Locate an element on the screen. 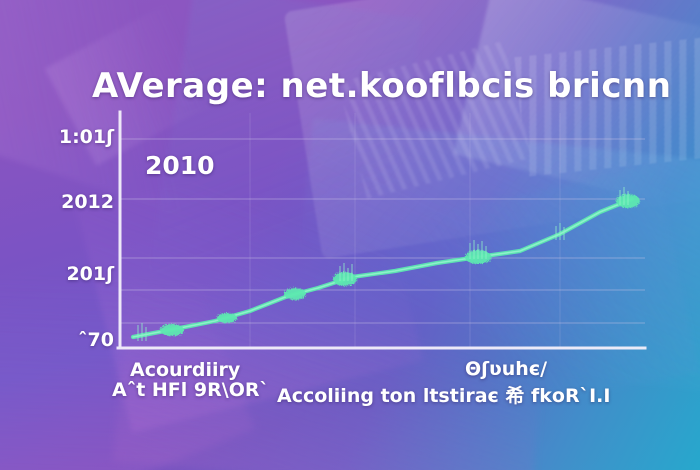 The image size is (700, 470). x-axis-label-line2: Aˆt HFl 9R\ORˋ is located at coordinates (190, 390).